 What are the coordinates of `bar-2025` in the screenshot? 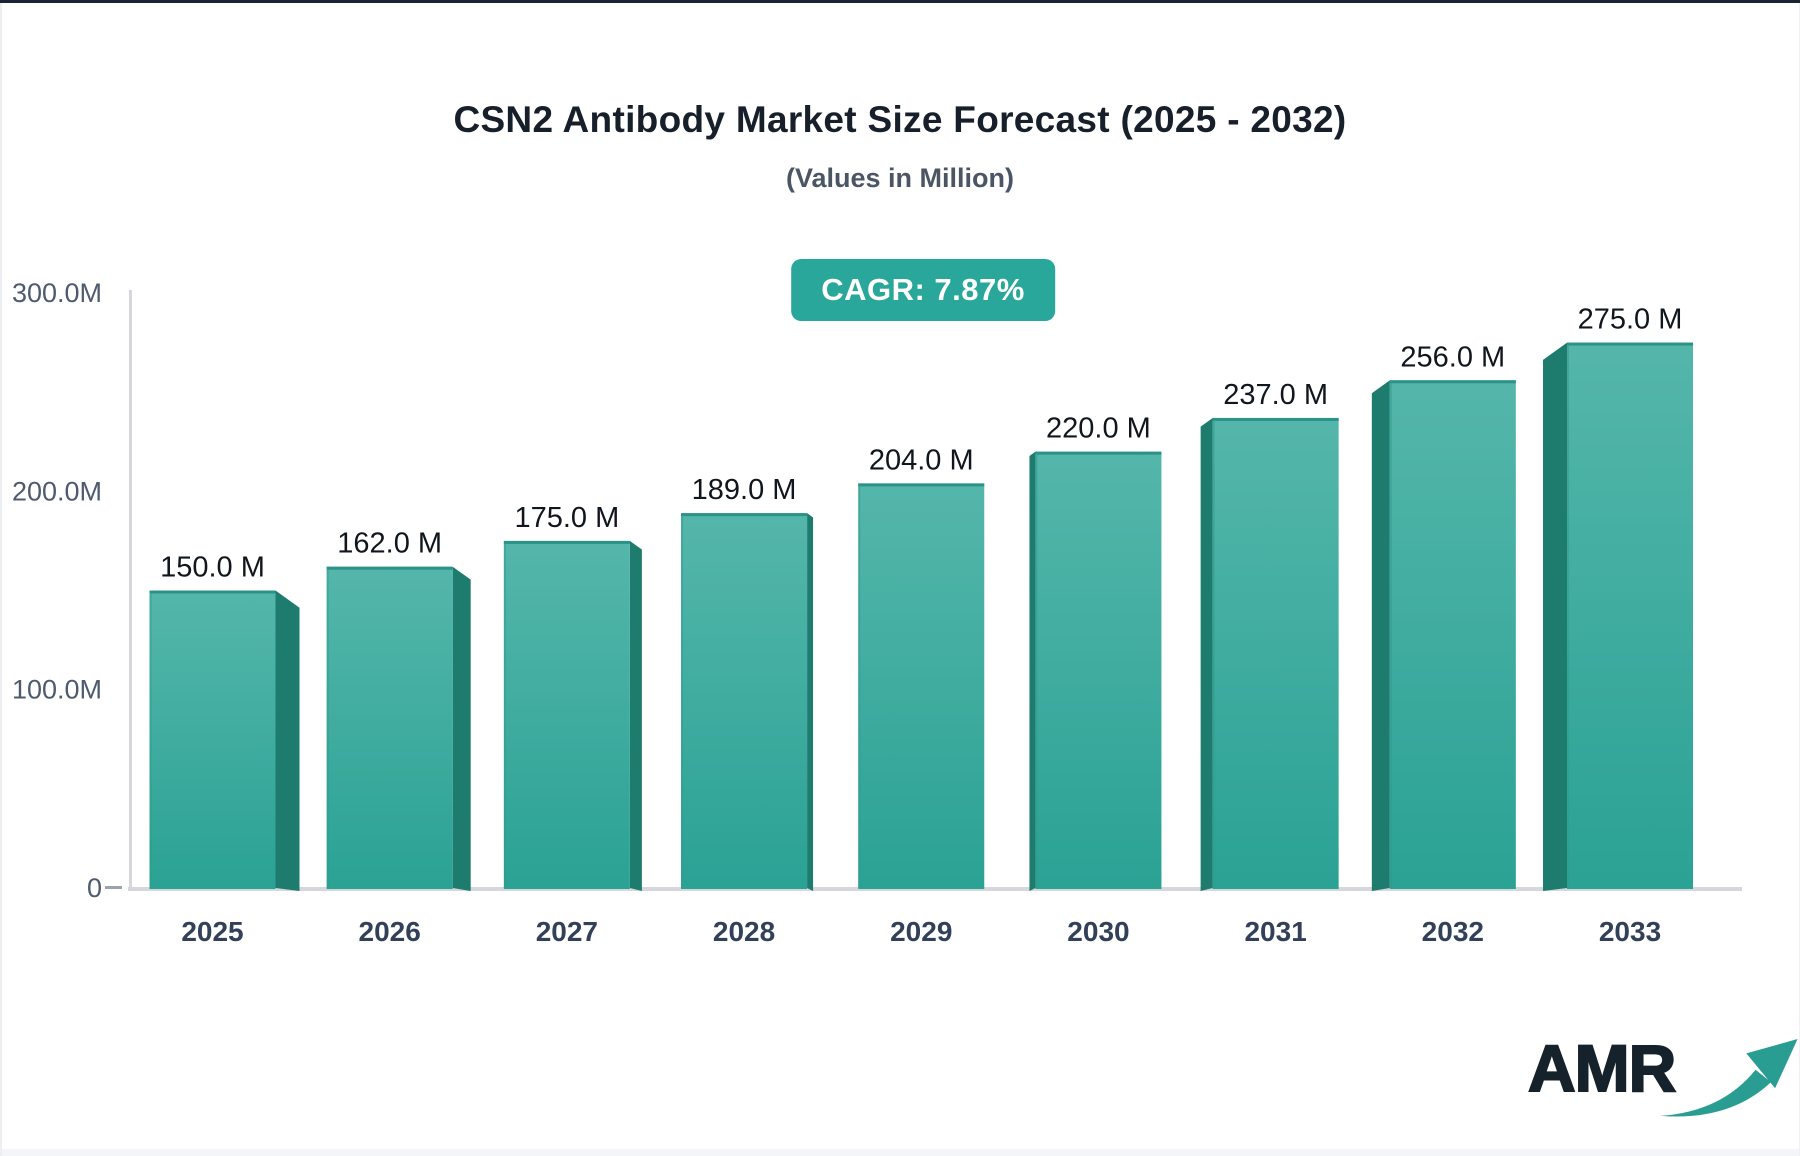 It's located at (212, 740).